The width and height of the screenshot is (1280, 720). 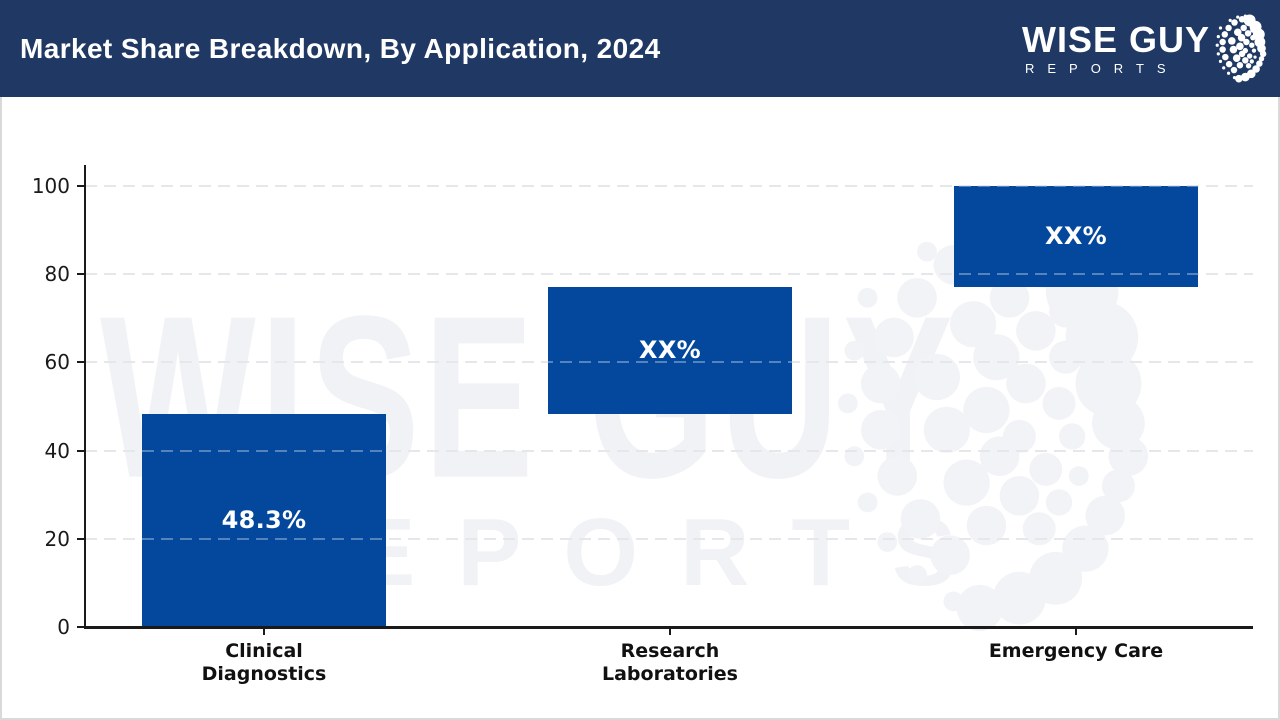 What do you see at coordinates (1115, 39) in the screenshot?
I see `logo-primary-text: WISE GUY` at bounding box center [1115, 39].